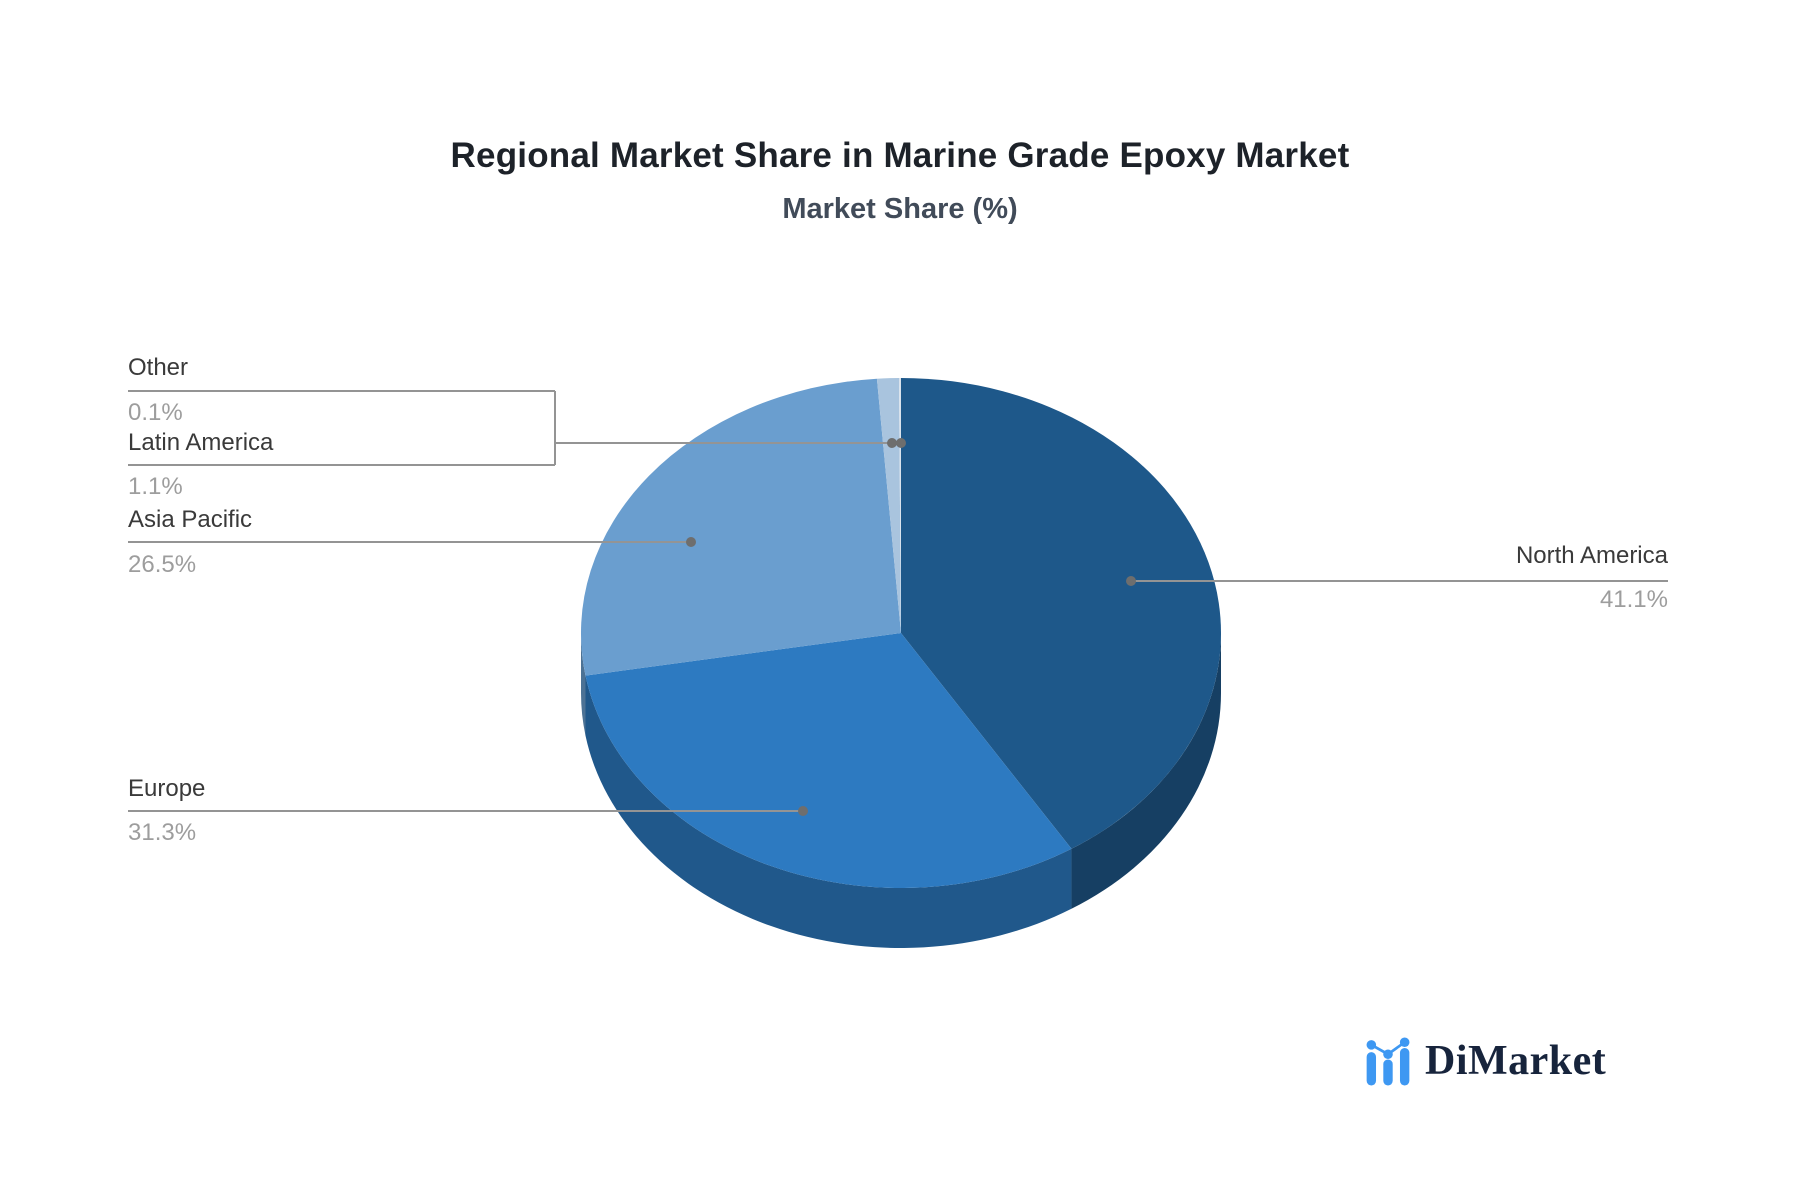 The width and height of the screenshot is (1800, 1196). Describe the element at coordinates (1388, 1061) in the screenshot. I see `bar-line-chart-icon` at that location.